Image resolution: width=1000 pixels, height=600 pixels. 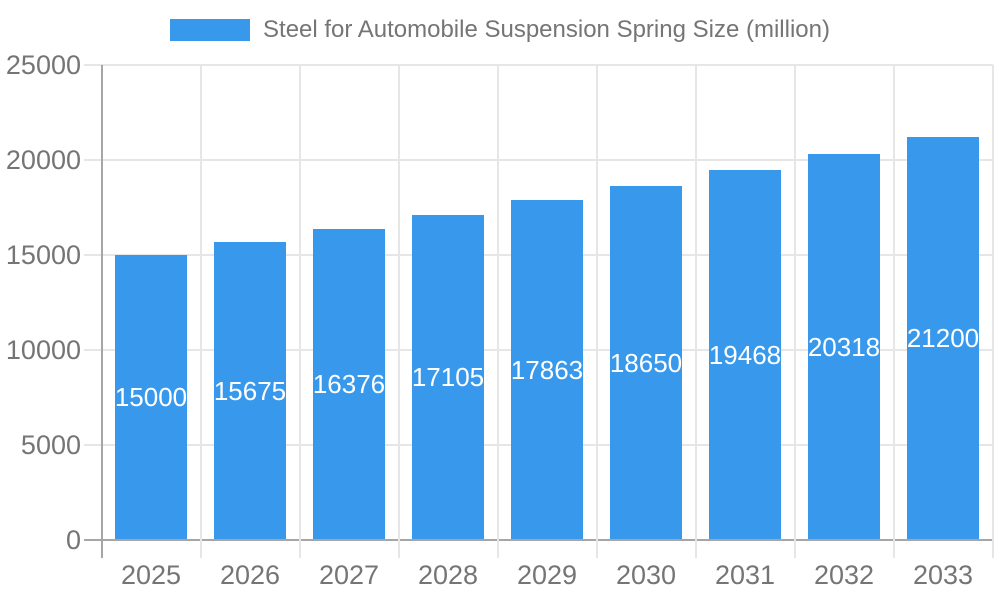 I want to click on bar-value-label: 17105, so click(x=448, y=377).